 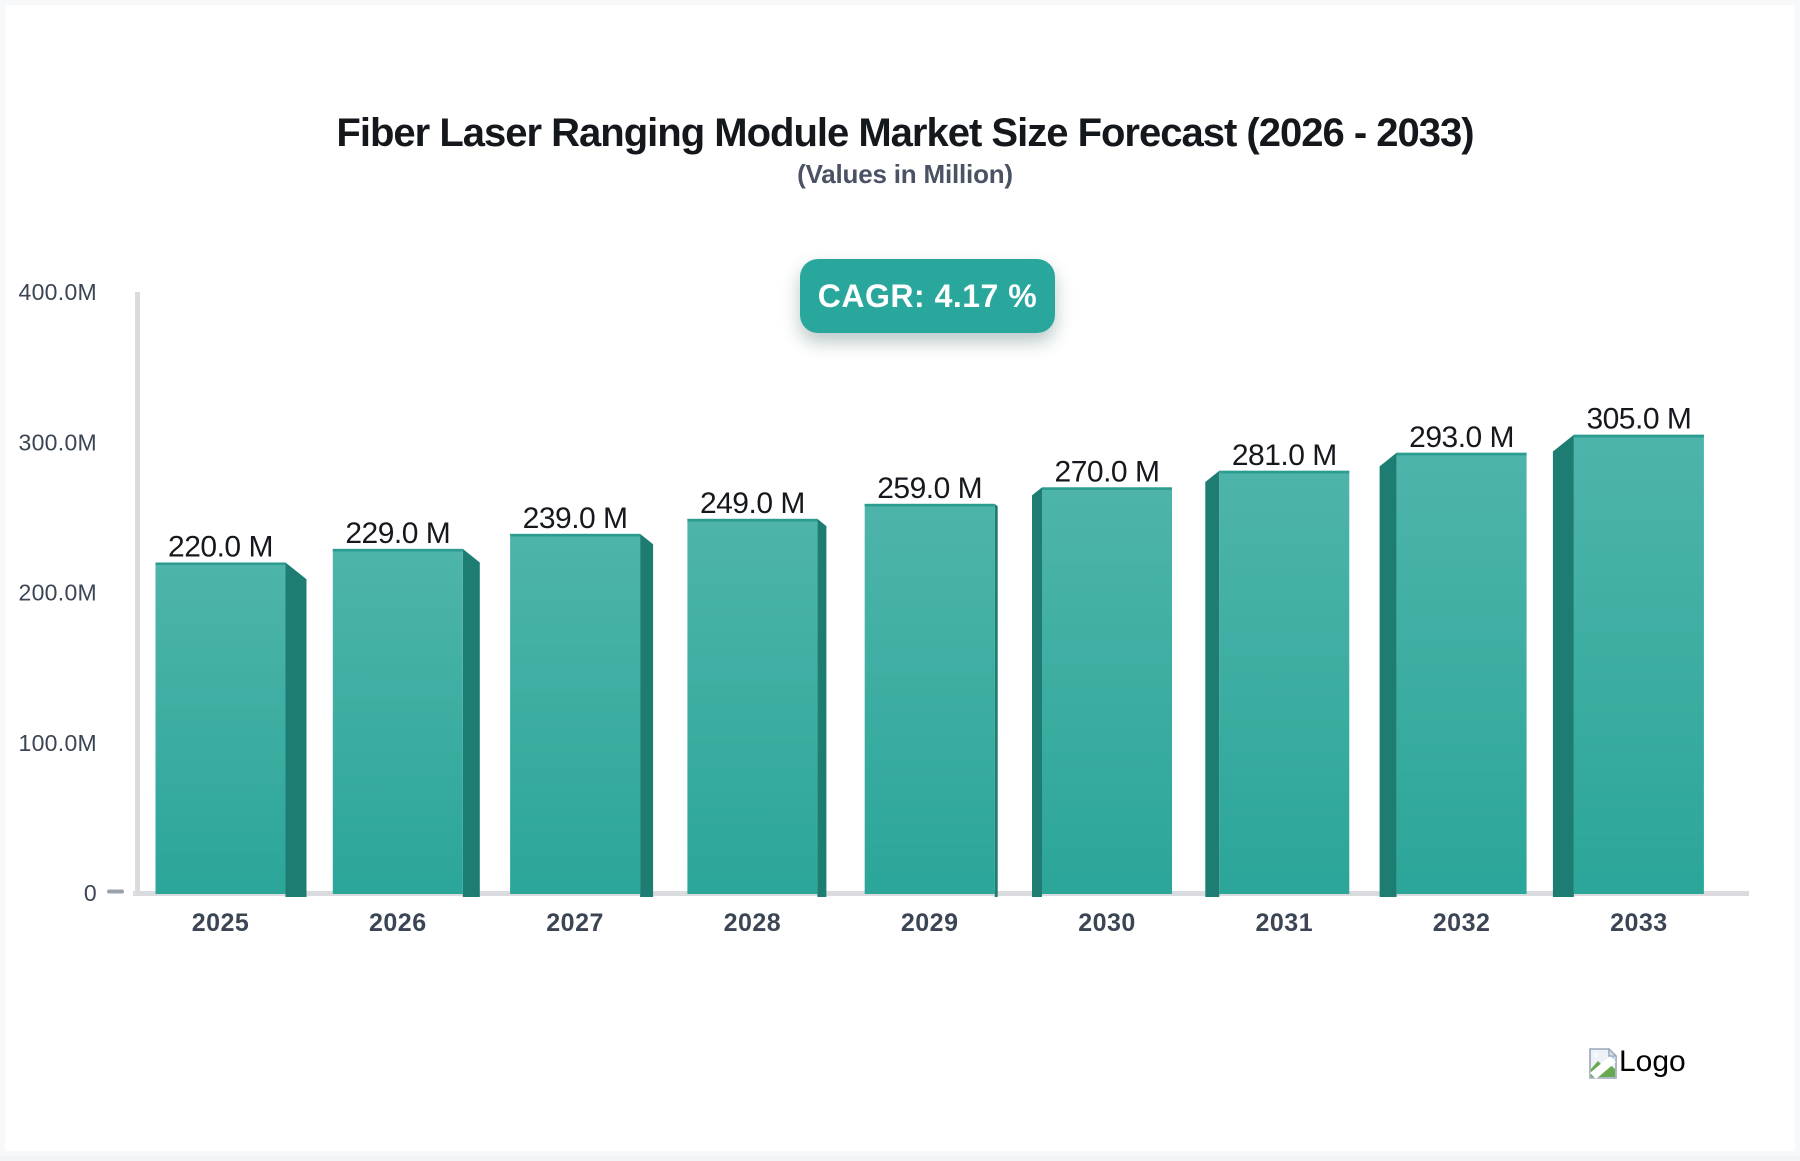 What do you see at coordinates (1462, 923) in the screenshot?
I see `x-tick-label: 2032` at bounding box center [1462, 923].